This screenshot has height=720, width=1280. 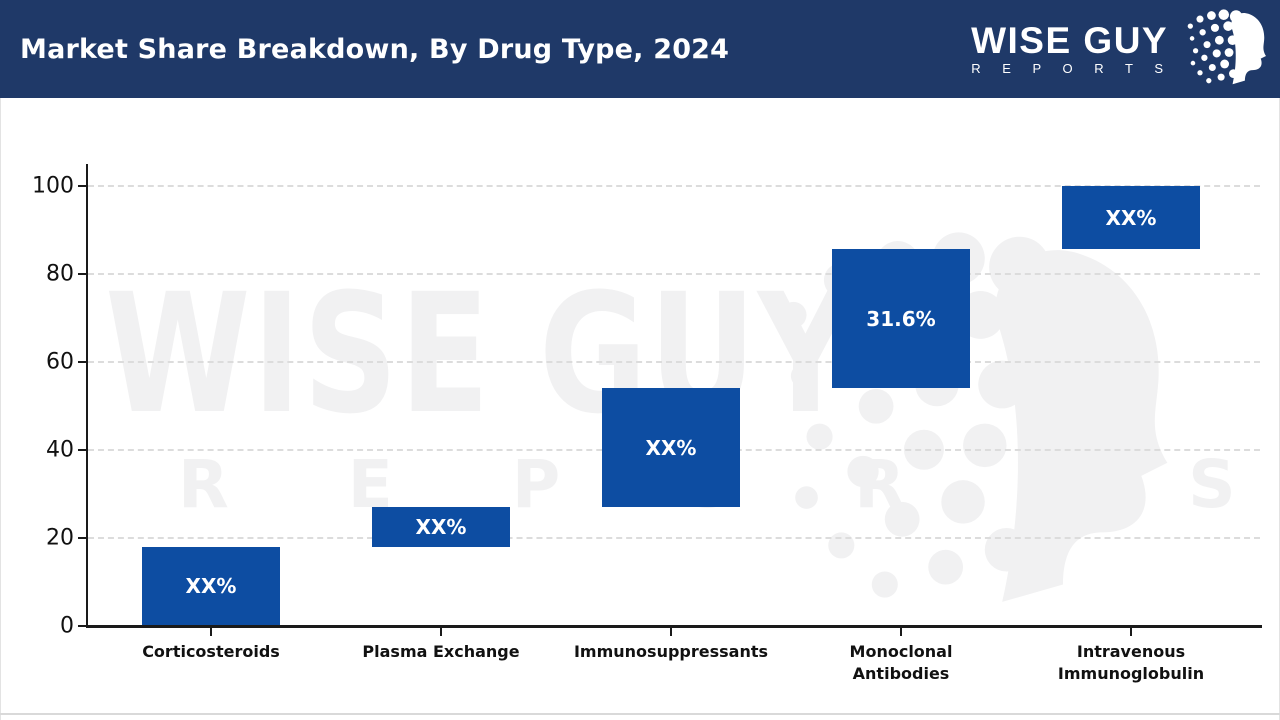 I want to click on bottom-divider, so click(x=640, y=714).